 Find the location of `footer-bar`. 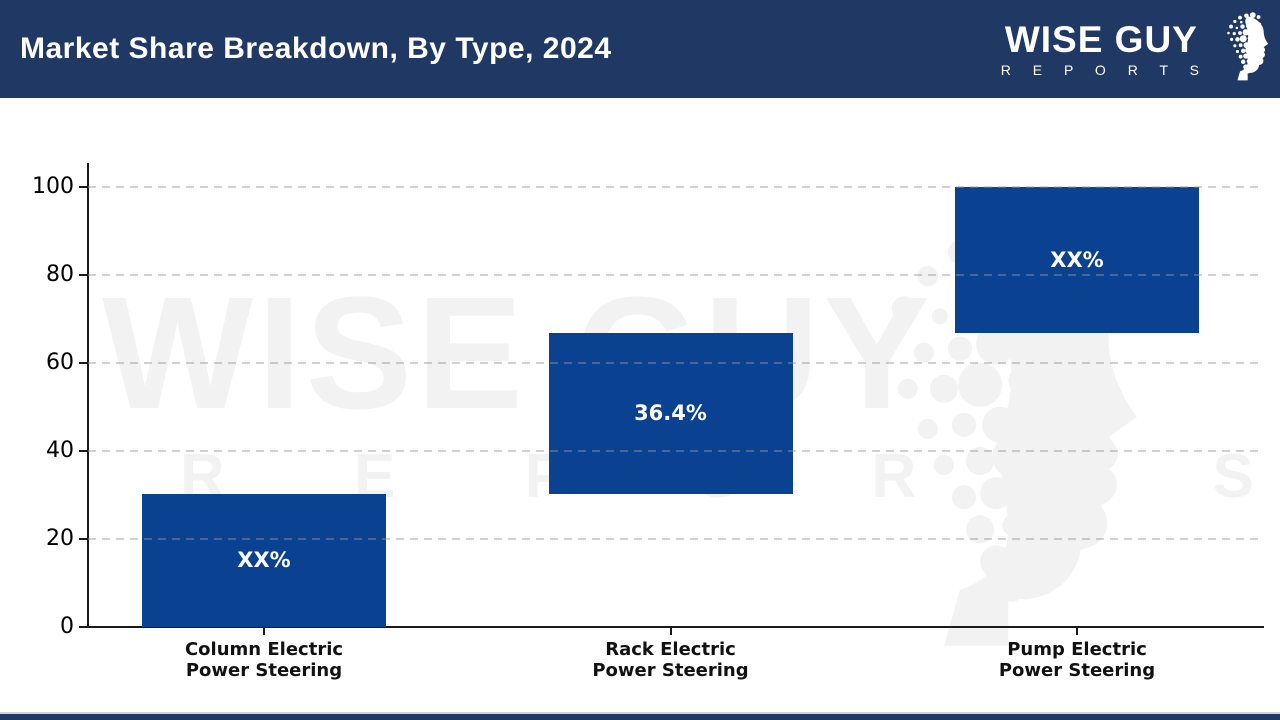

footer-bar is located at coordinates (640, 716).